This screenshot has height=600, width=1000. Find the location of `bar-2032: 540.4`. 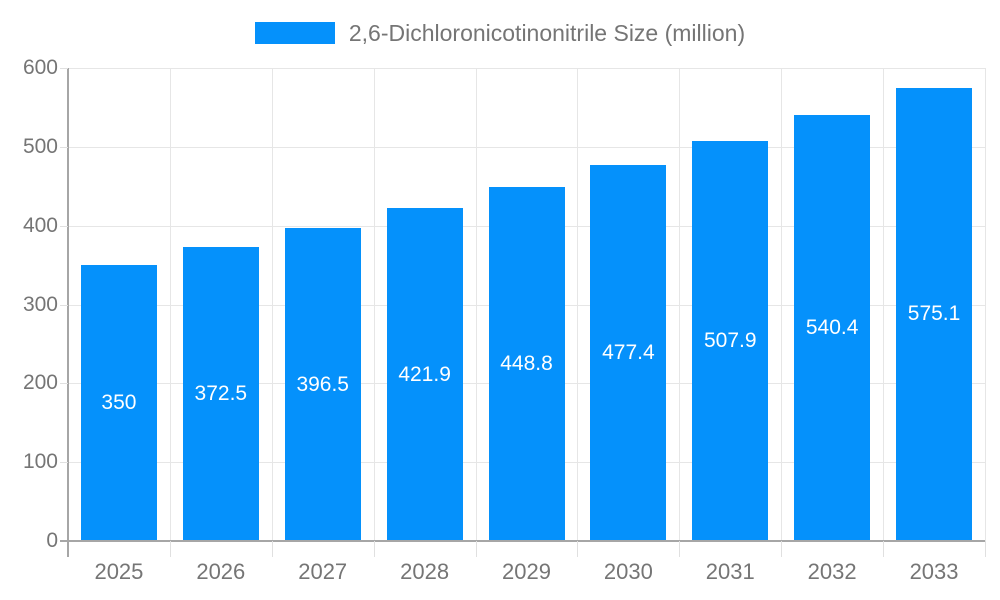

bar-2032: 540.4 is located at coordinates (832, 328).